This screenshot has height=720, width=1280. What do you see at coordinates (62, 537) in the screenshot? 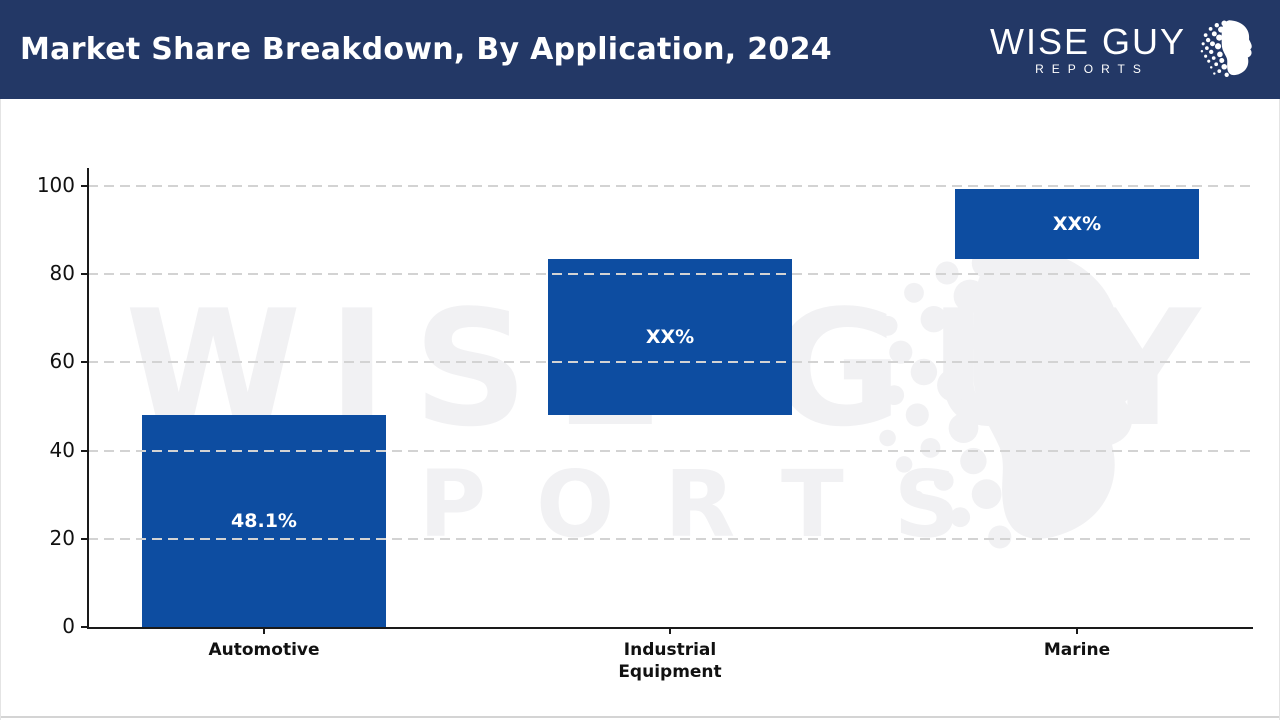
I see `y-tick-label: 20` at bounding box center [62, 537].